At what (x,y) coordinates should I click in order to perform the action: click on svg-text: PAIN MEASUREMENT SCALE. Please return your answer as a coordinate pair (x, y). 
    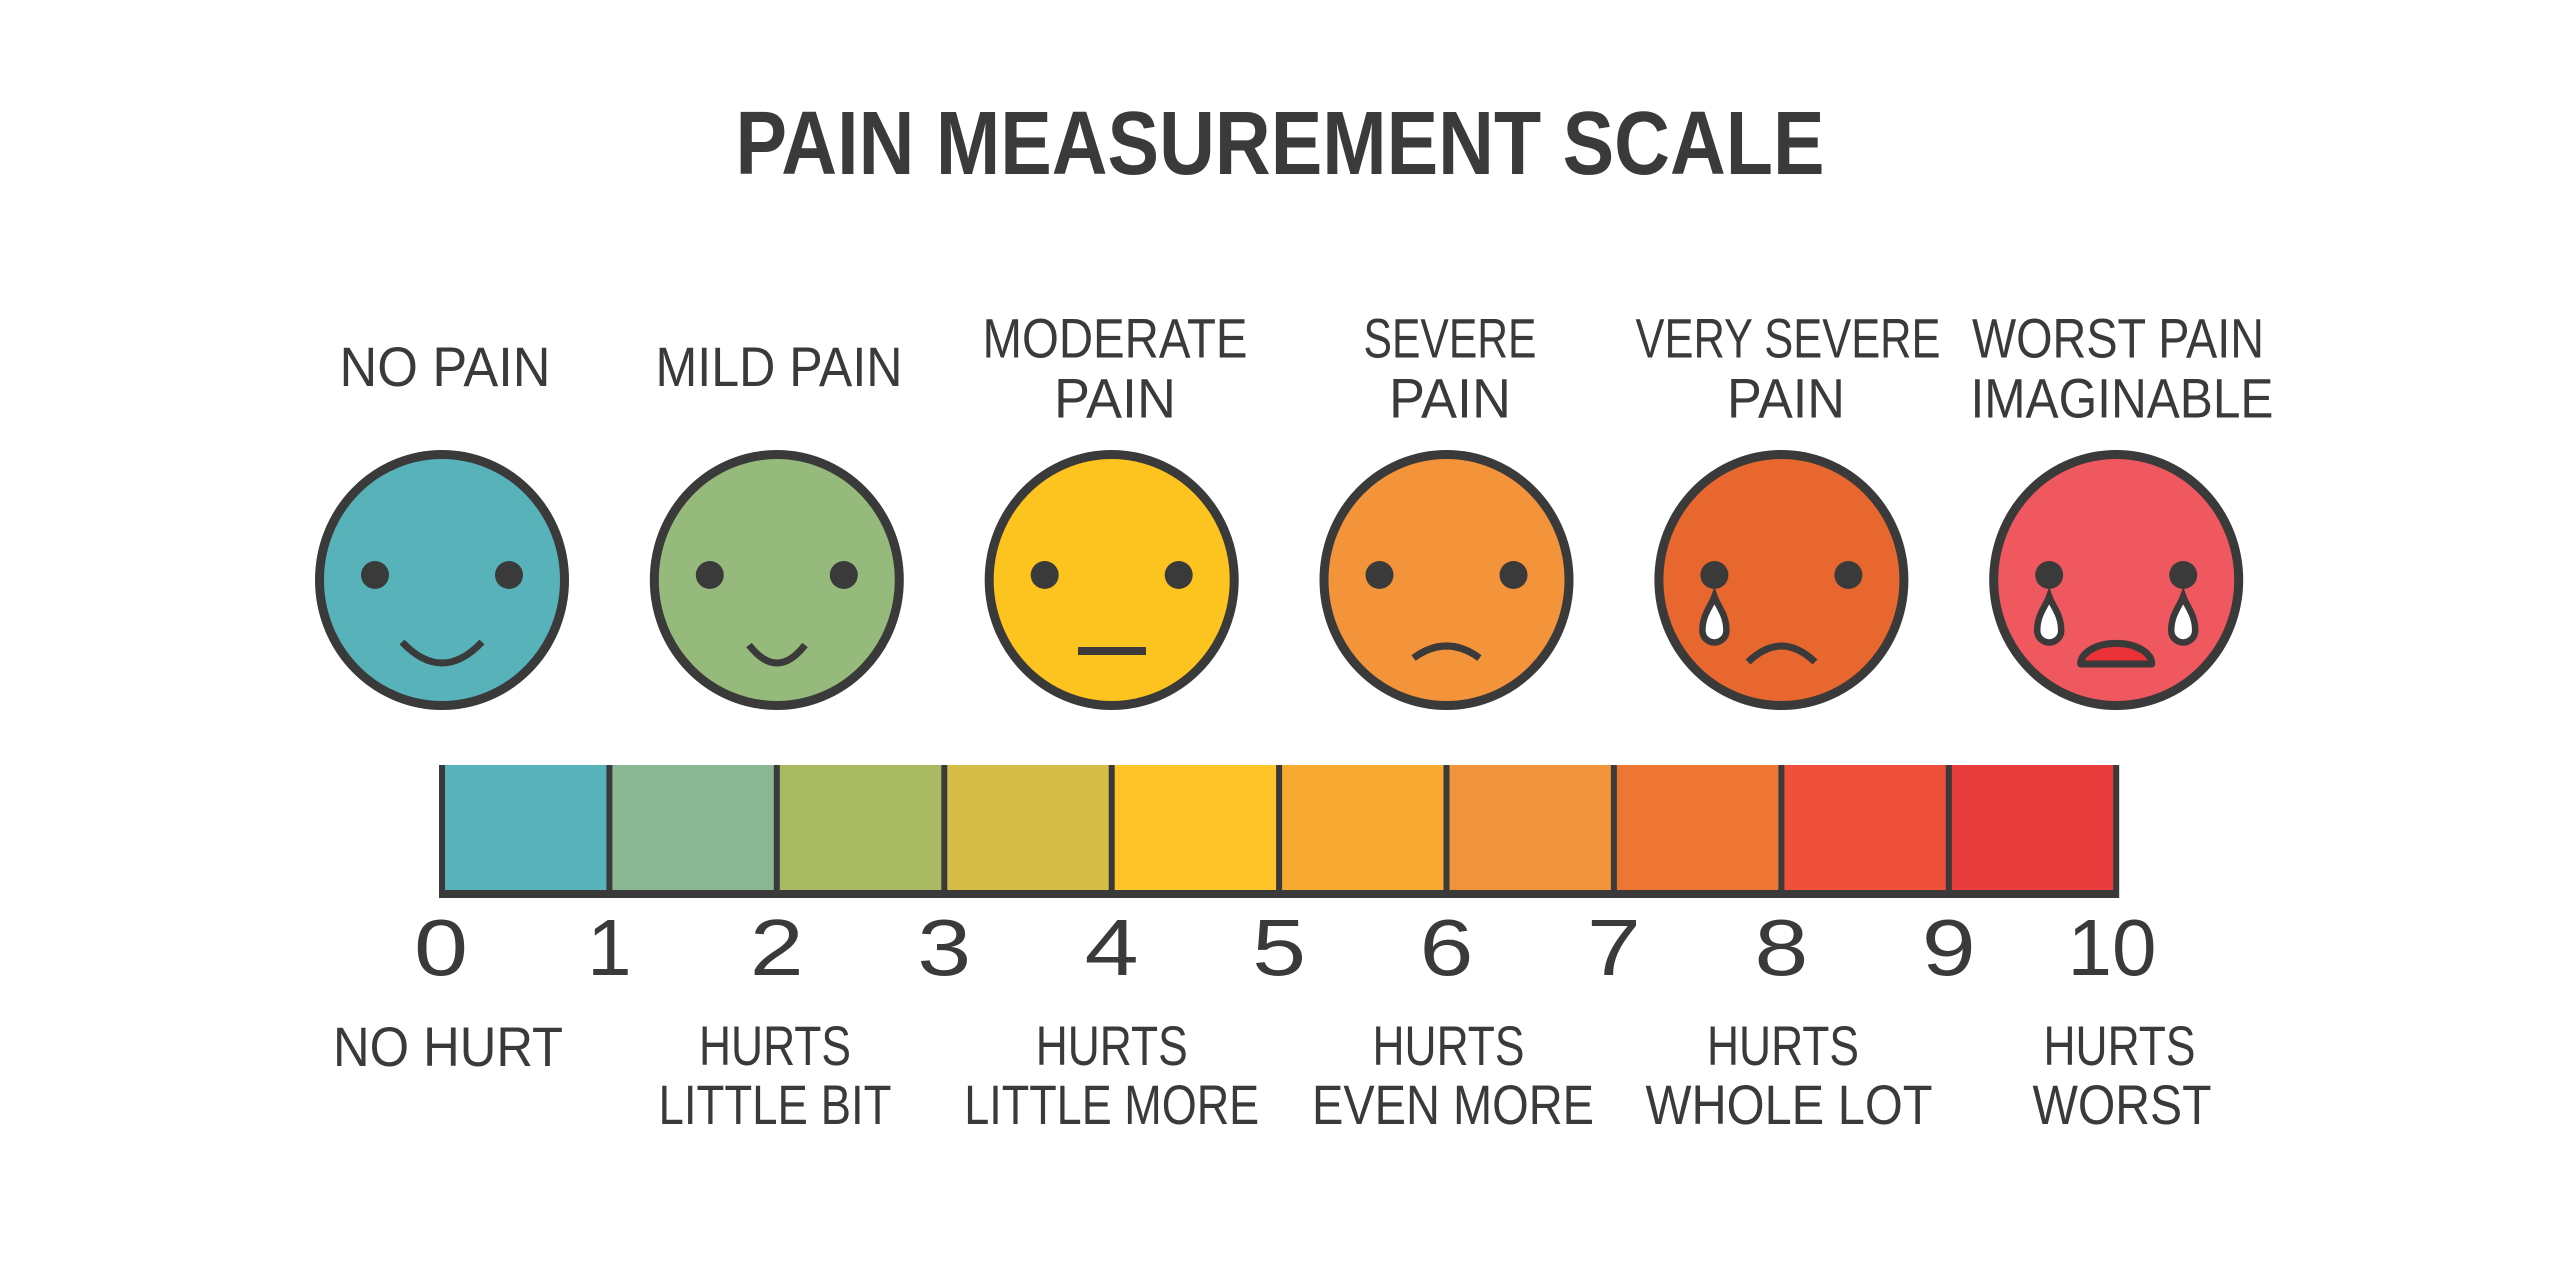
    Looking at the image, I should click on (1280, 144).